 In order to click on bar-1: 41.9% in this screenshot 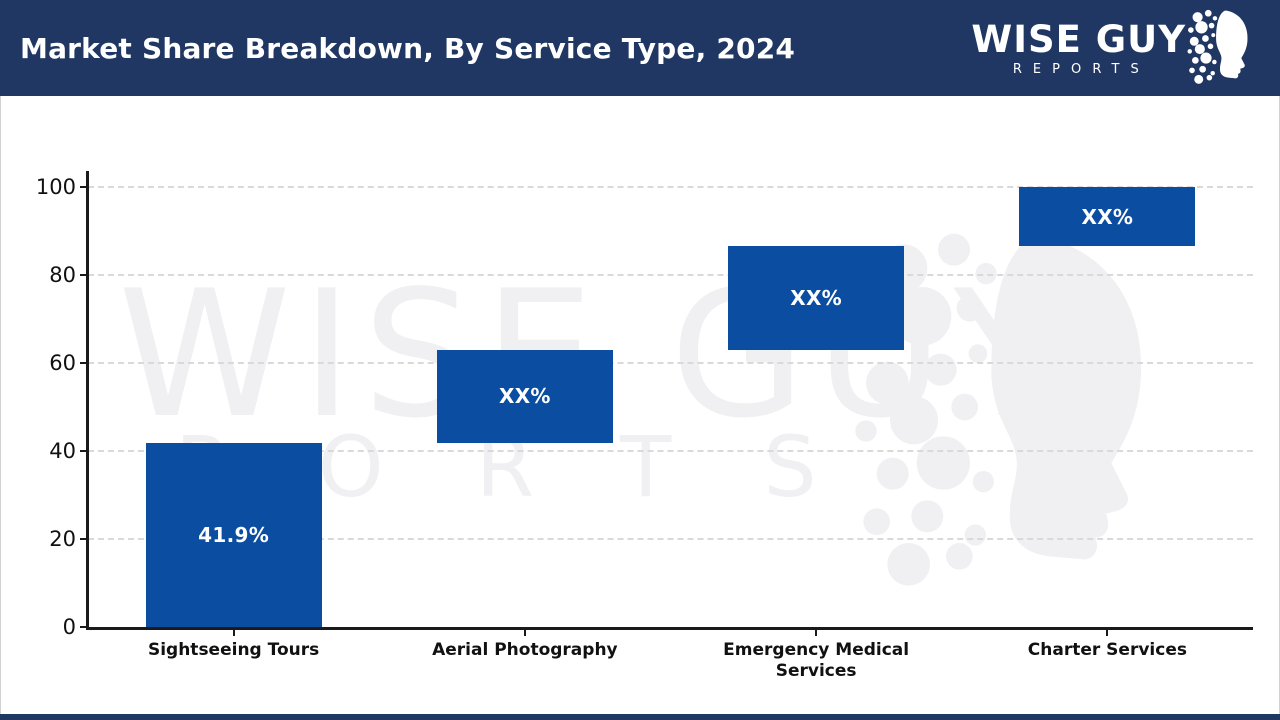, I will do `click(233, 534)`.